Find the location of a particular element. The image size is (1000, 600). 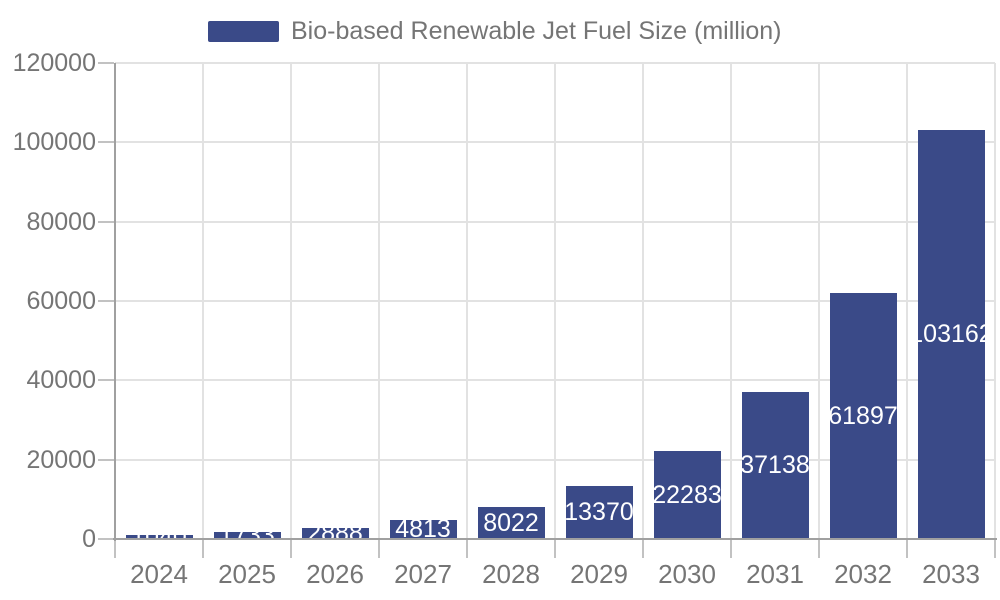

y-axis-label: 0 is located at coordinates (89, 539).